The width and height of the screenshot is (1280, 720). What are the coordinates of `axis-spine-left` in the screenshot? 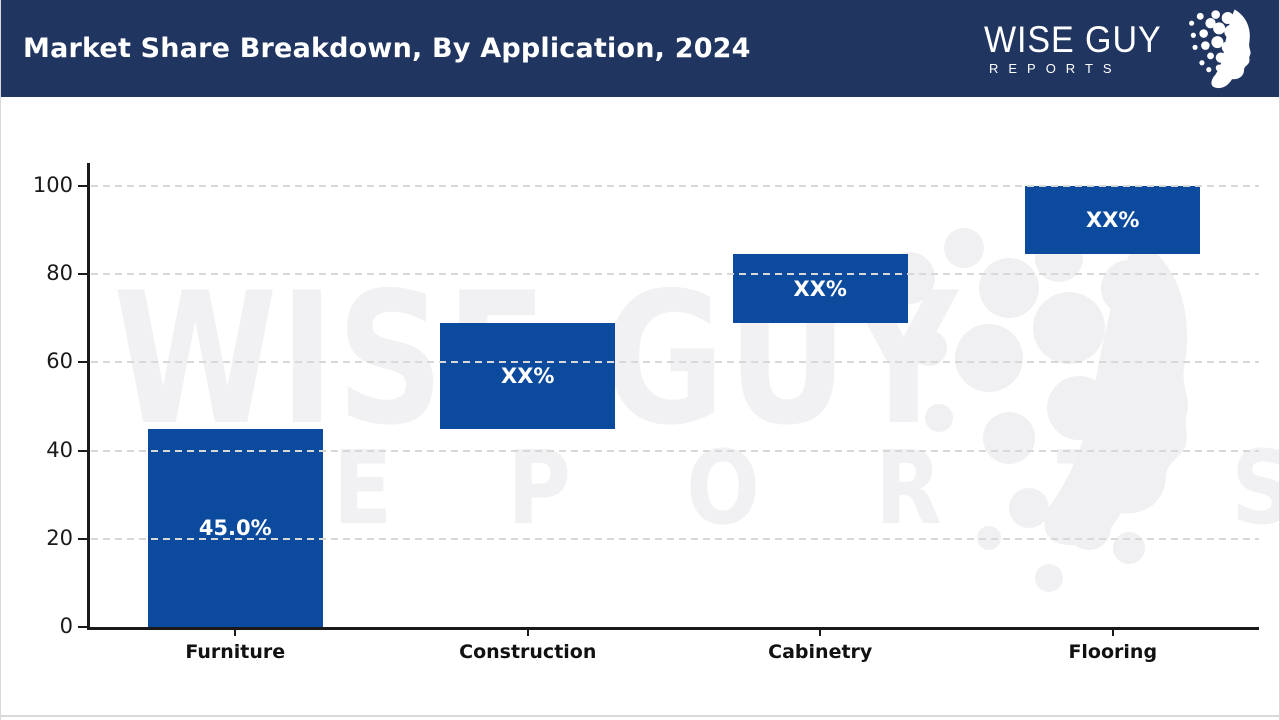 It's located at (88, 396).